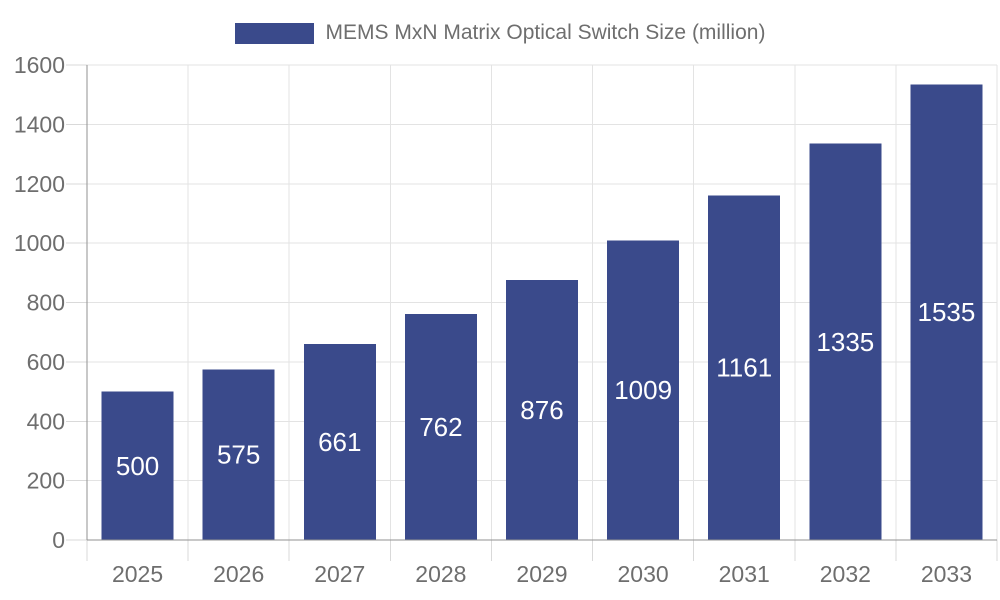 The width and height of the screenshot is (1000, 600). What do you see at coordinates (137, 574) in the screenshot?
I see `x-tick-label-2025: 2025` at bounding box center [137, 574].